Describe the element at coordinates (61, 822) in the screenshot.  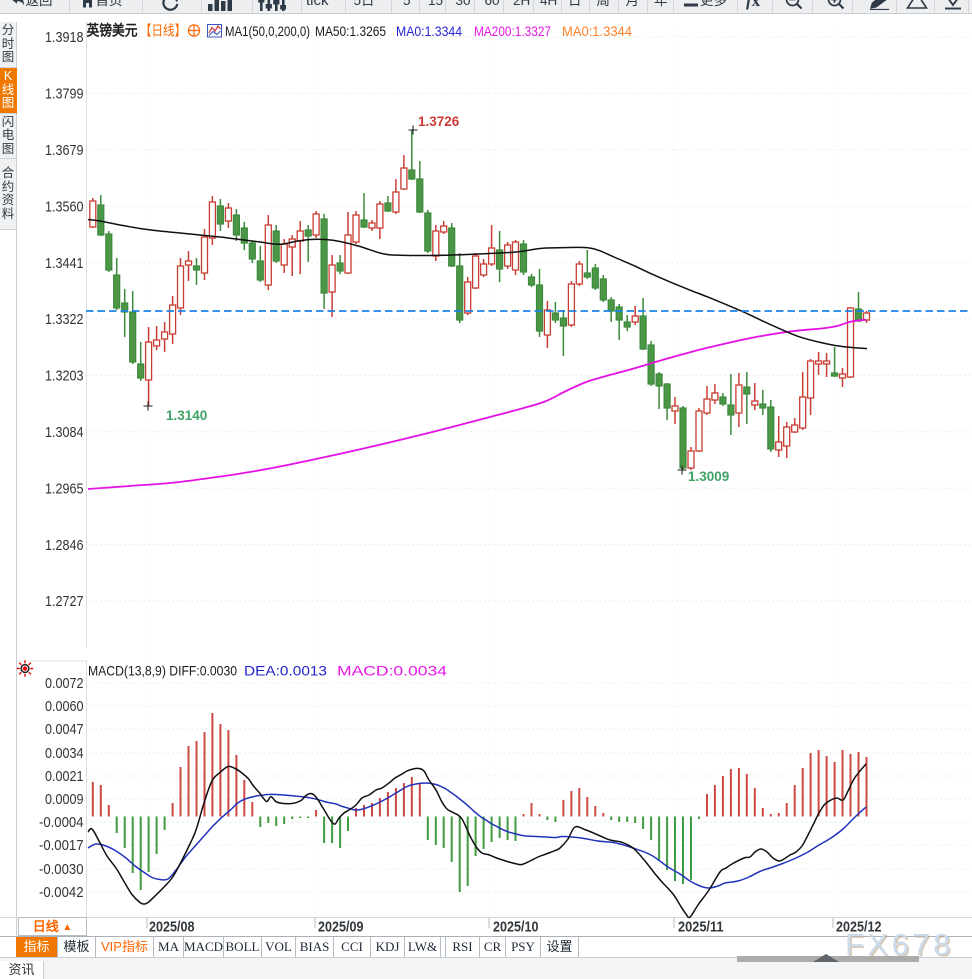
I see `svg-text: -0.0004` at that location.